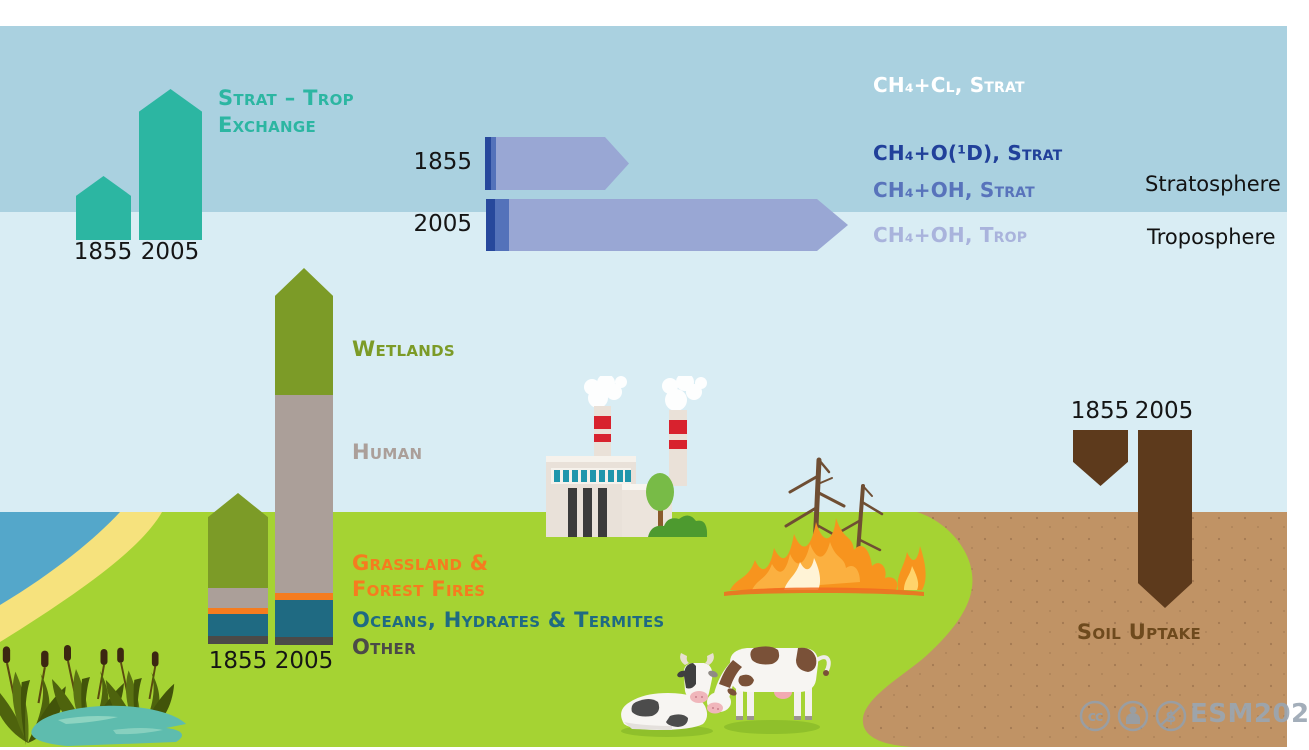 This screenshot has height=750, width=1309. What do you see at coordinates (442, 162) in the screenshot?
I see `sink-year-1855: 1855` at bounding box center [442, 162].